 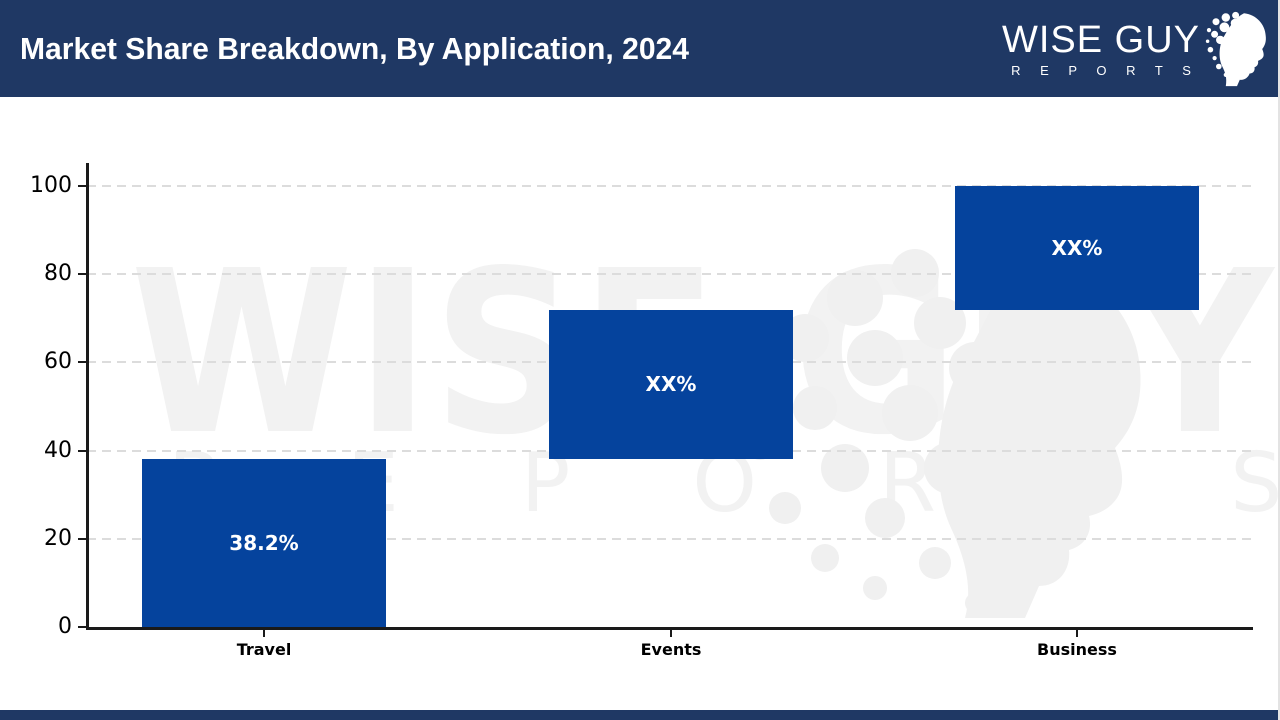 What do you see at coordinates (51, 185) in the screenshot?
I see `y-tick-label: 100` at bounding box center [51, 185].